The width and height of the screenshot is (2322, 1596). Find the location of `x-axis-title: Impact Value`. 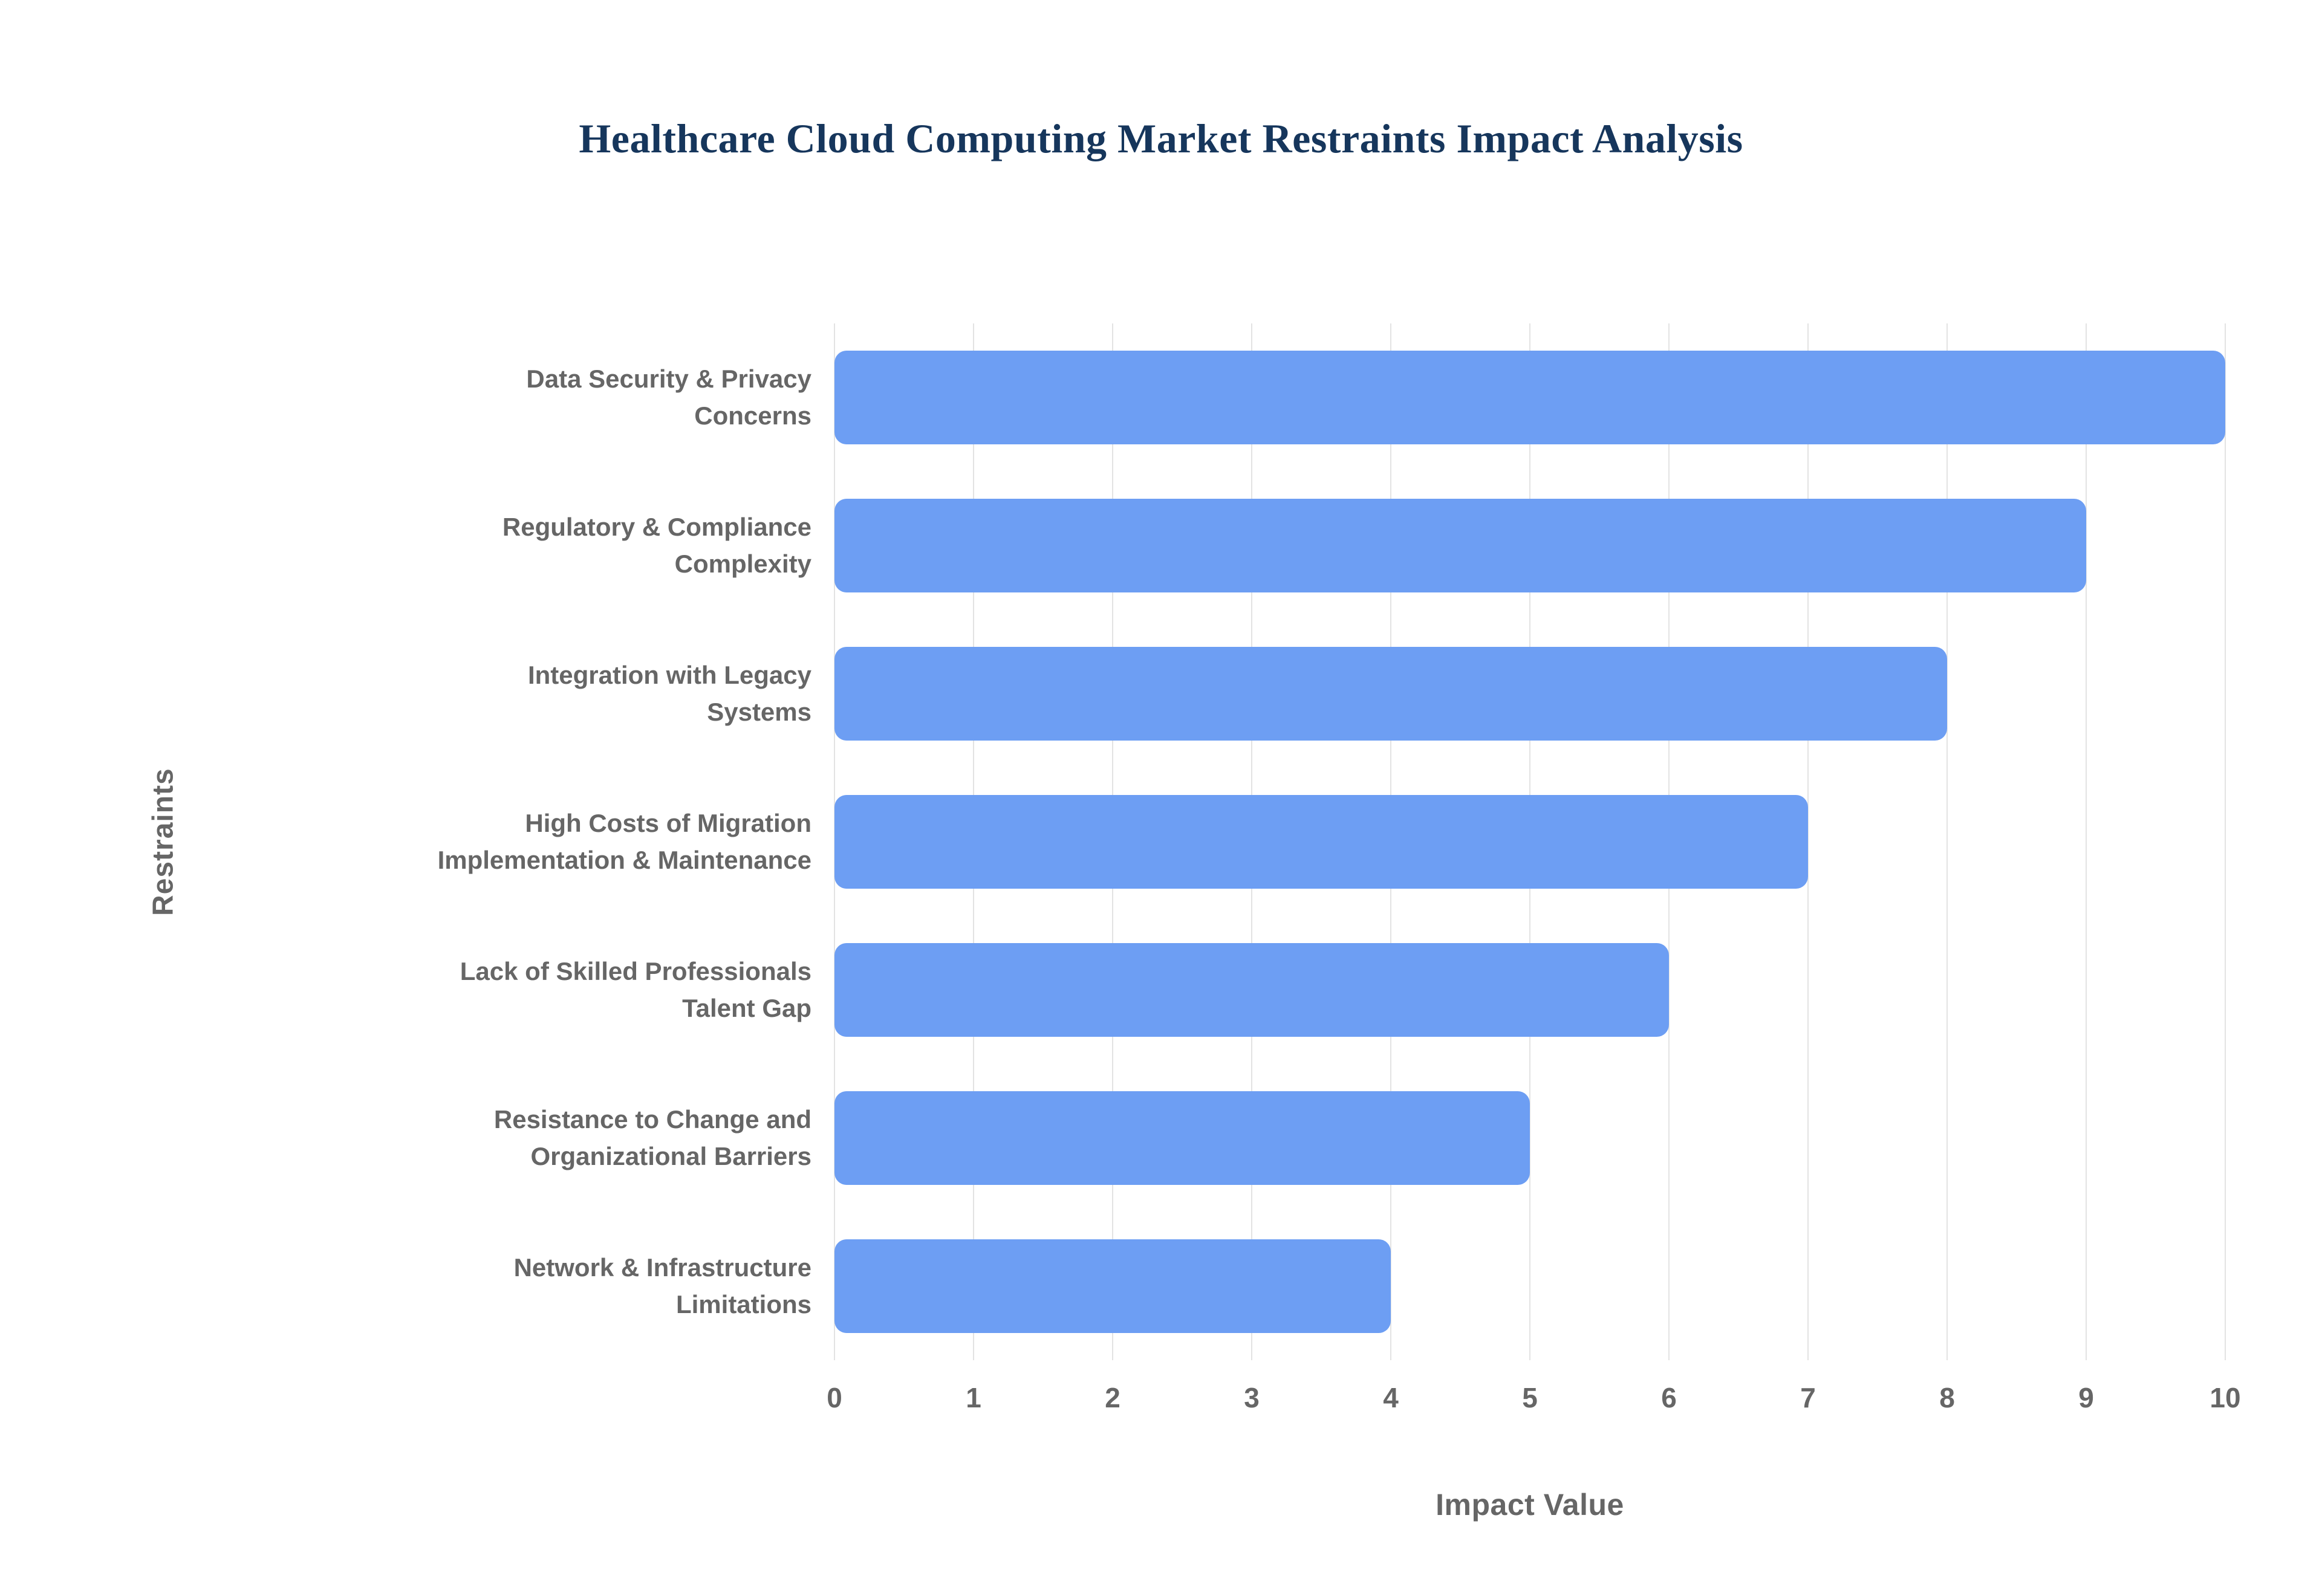

x-axis-title: Impact Value is located at coordinates (1530, 1505).